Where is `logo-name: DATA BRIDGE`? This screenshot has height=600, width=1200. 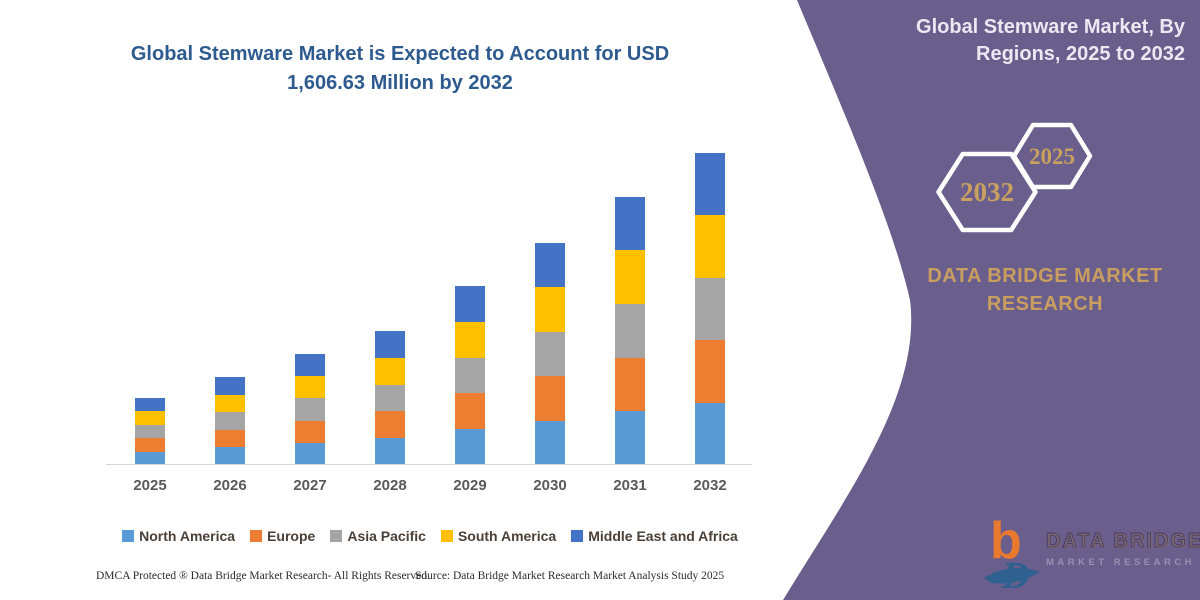
logo-name: DATA BRIDGE is located at coordinates (1123, 541).